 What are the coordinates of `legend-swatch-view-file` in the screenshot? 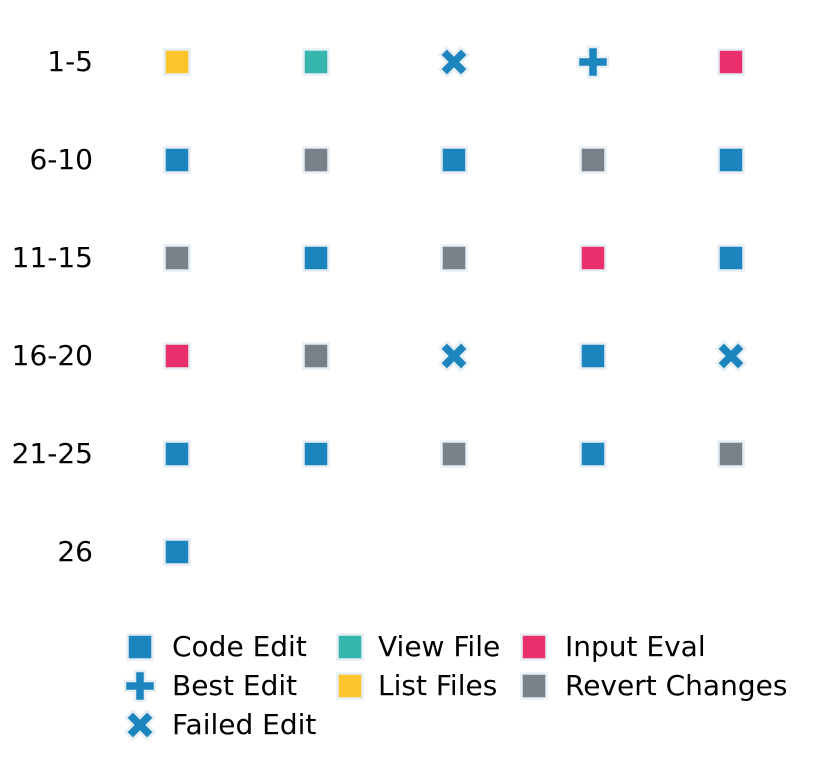 It's located at (350, 647).